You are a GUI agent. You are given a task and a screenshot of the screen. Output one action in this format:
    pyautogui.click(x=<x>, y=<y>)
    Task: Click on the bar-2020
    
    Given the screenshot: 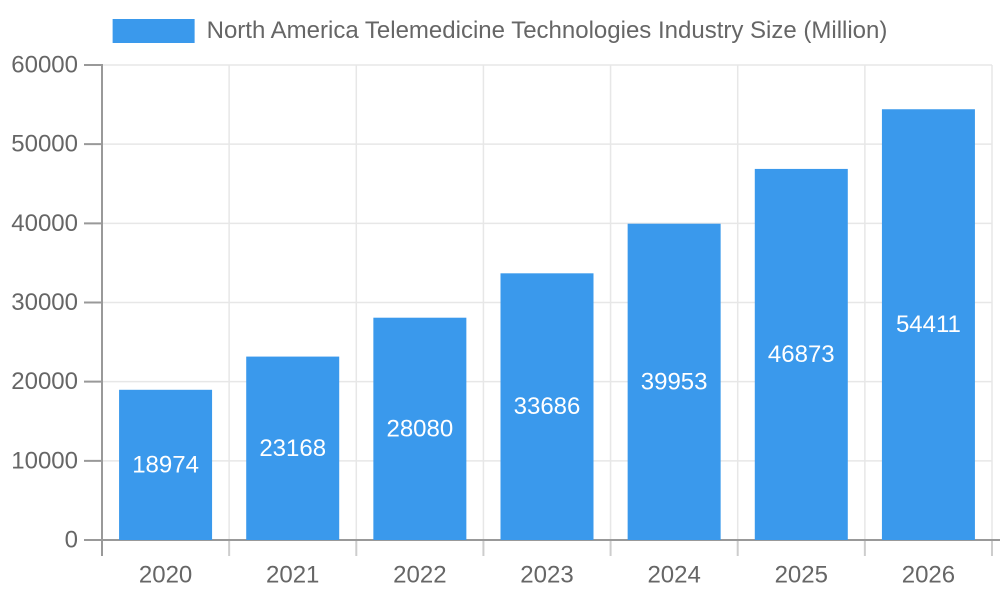 What is the action you would take?
    pyautogui.click(x=166, y=464)
    